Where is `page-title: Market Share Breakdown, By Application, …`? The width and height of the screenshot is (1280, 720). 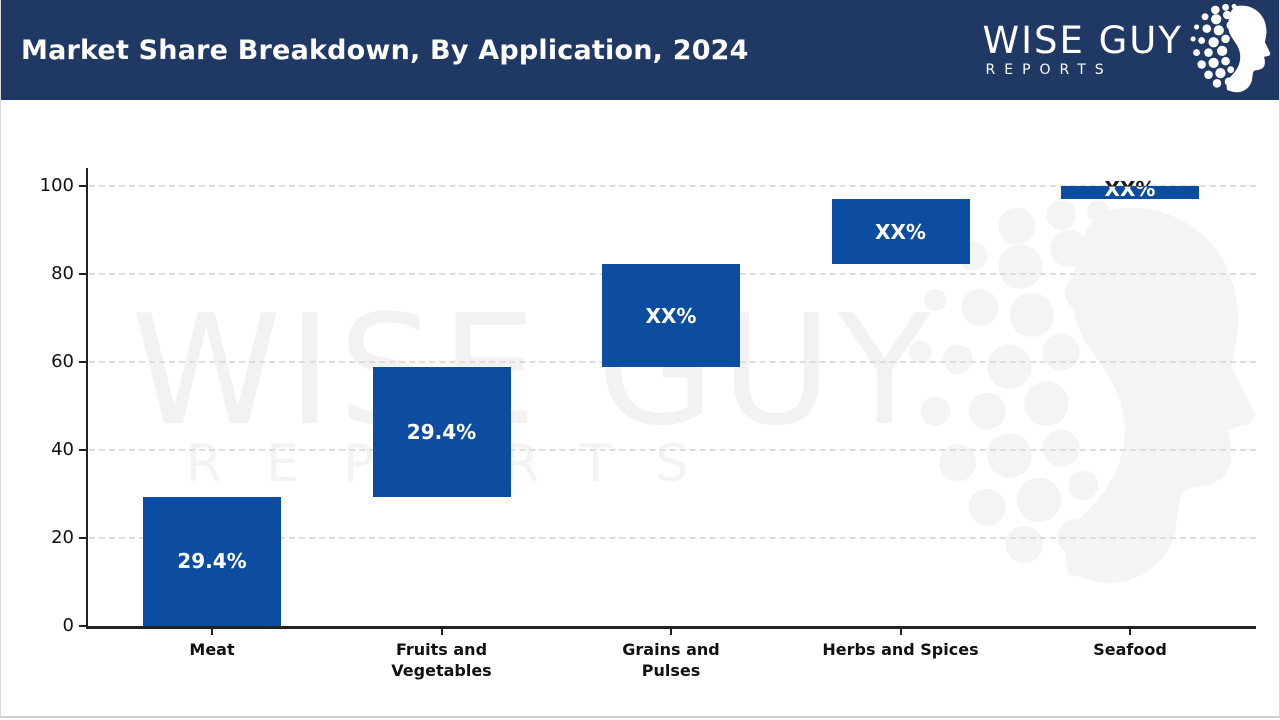 page-title: Market Share Breakdown, By Application, … is located at coordinates (385, 50).